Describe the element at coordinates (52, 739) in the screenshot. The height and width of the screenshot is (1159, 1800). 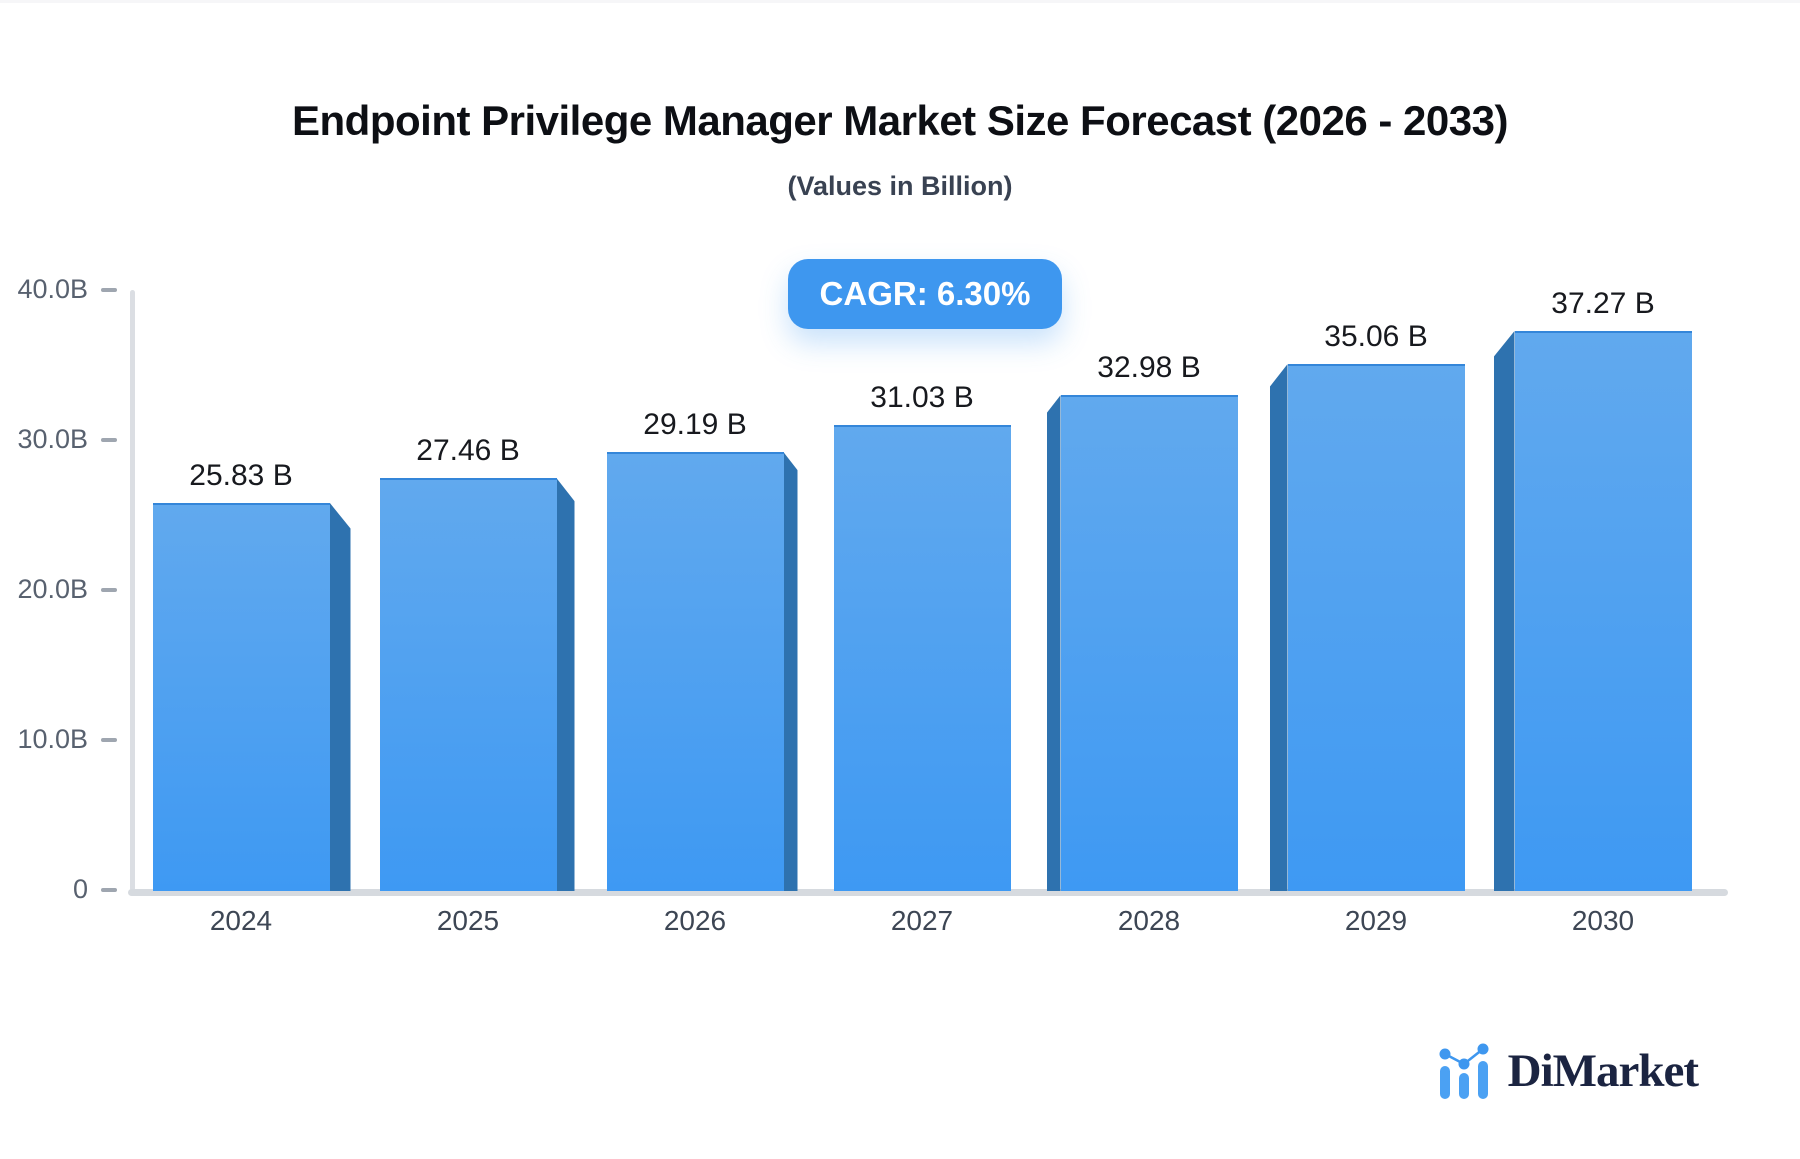
I see `y-axis-tick-label: 10.0B` at that location.